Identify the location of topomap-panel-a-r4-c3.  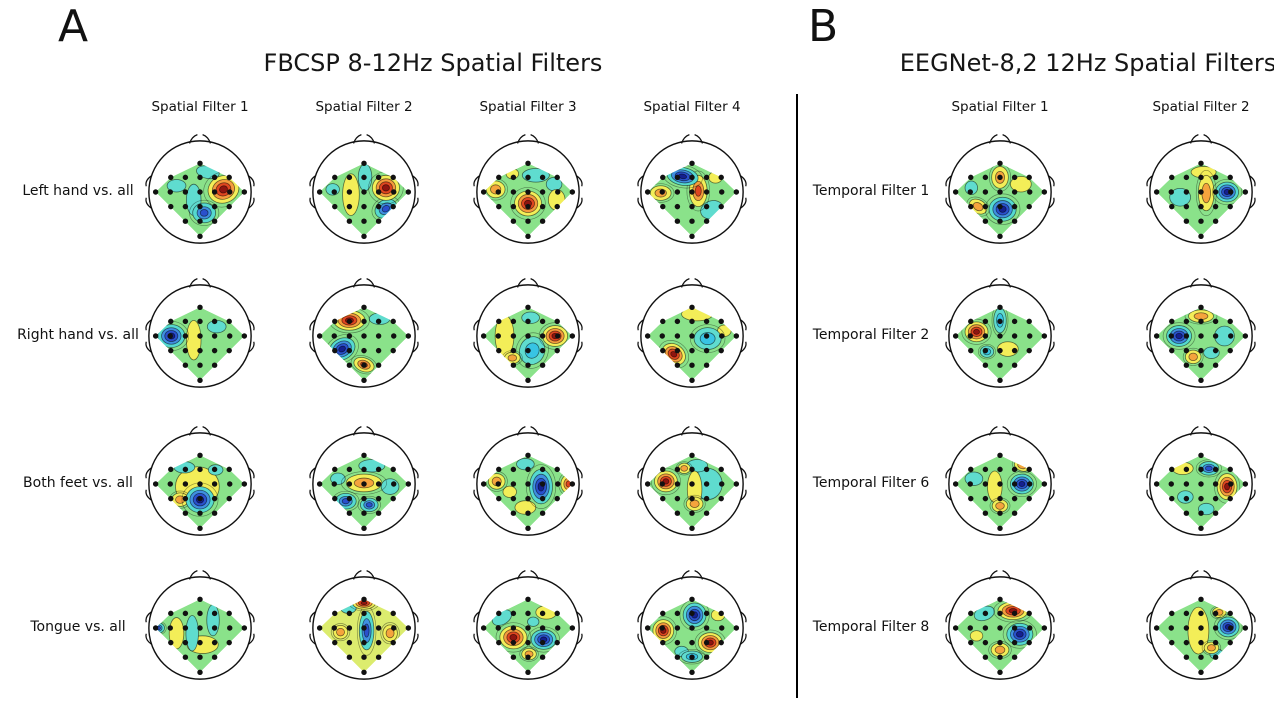
(528, 628).